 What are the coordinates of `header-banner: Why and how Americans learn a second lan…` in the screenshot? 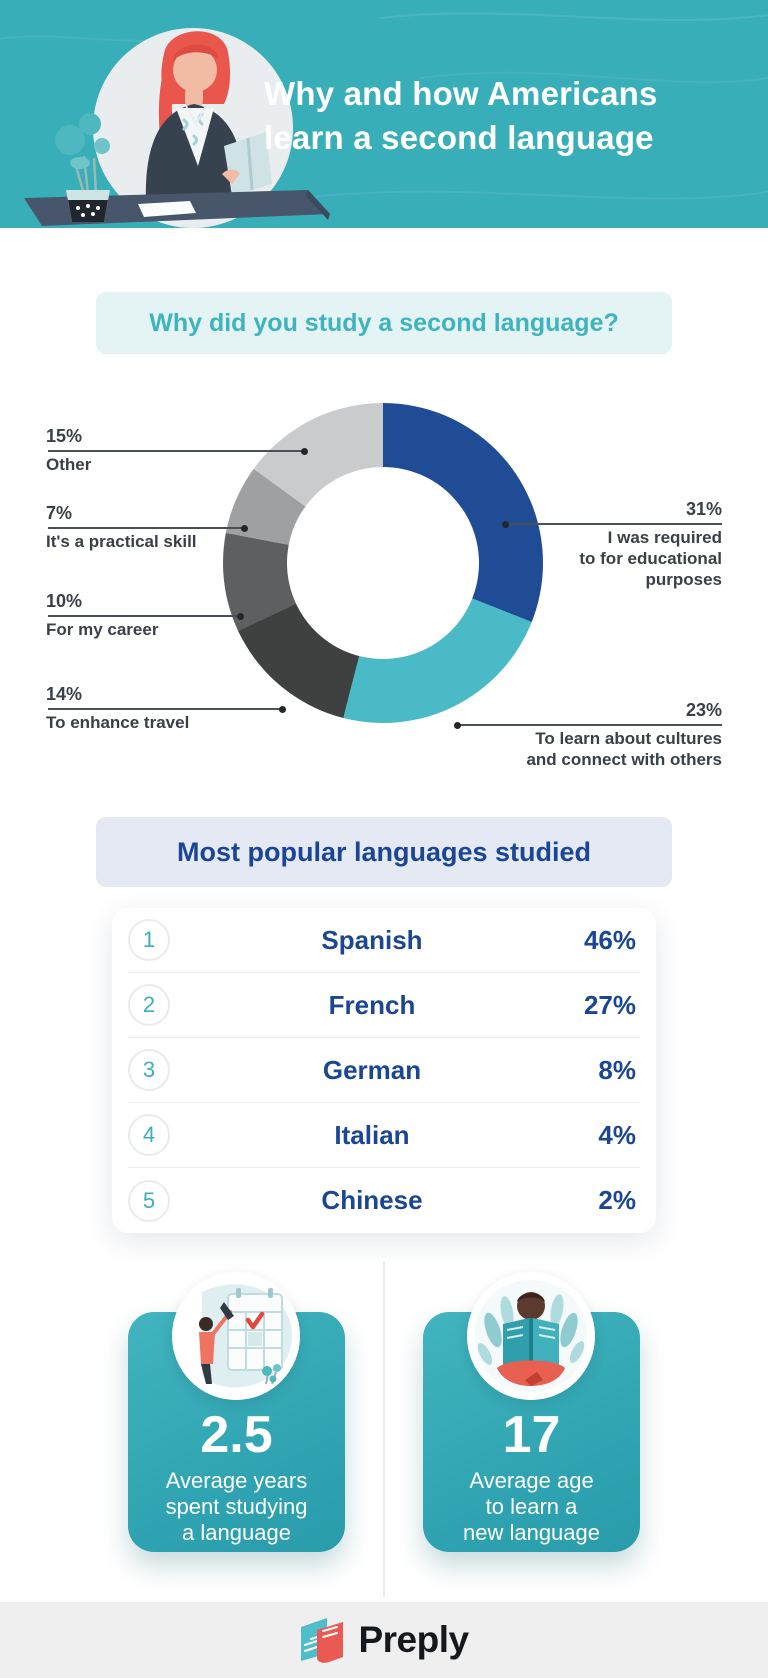 It's located at (384, 114).